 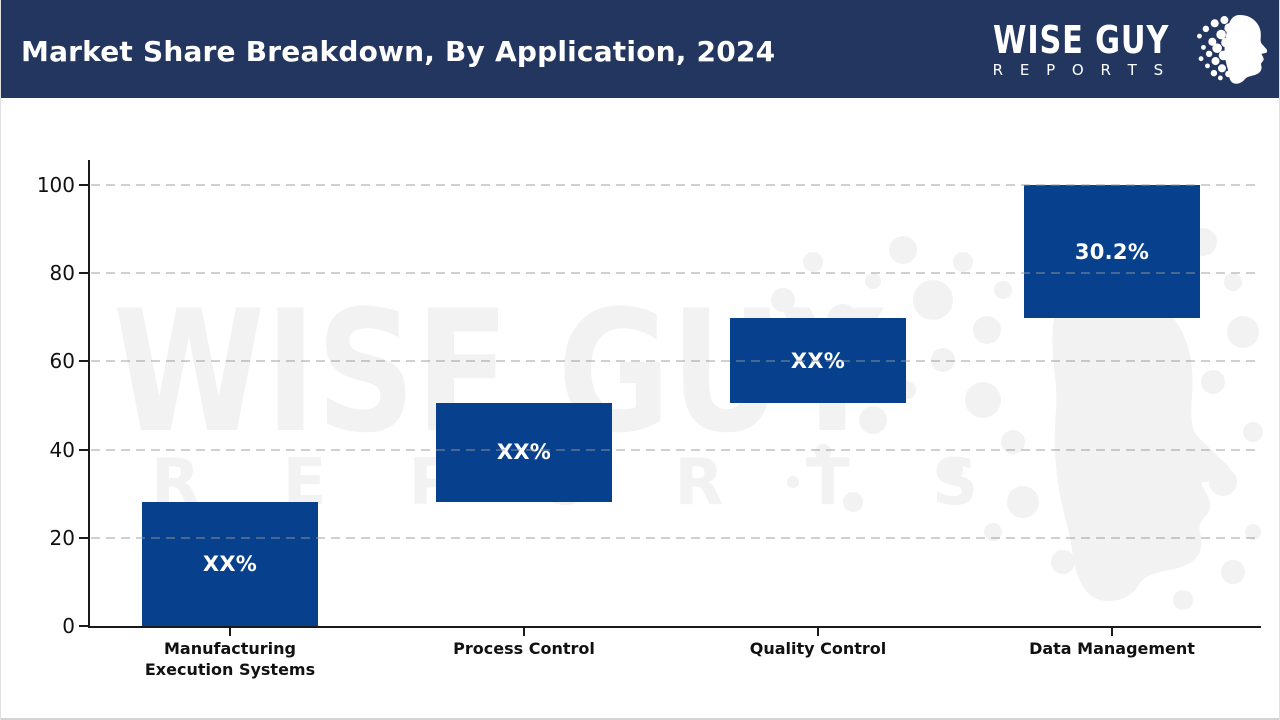 I want to click on bar-value-label-2: XX%, so click(x=524, y=452).